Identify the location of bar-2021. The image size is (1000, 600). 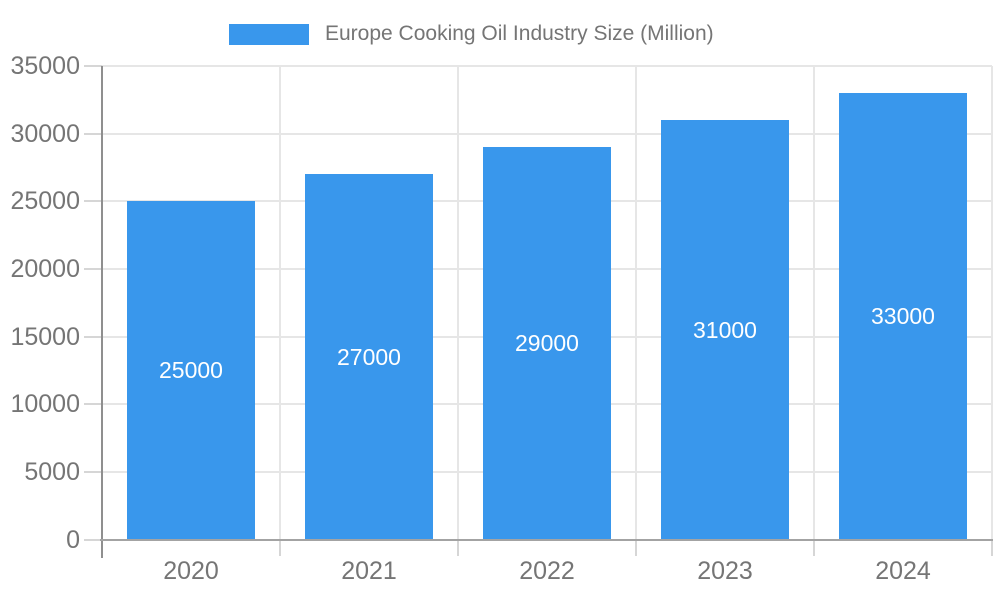
(369, 357).